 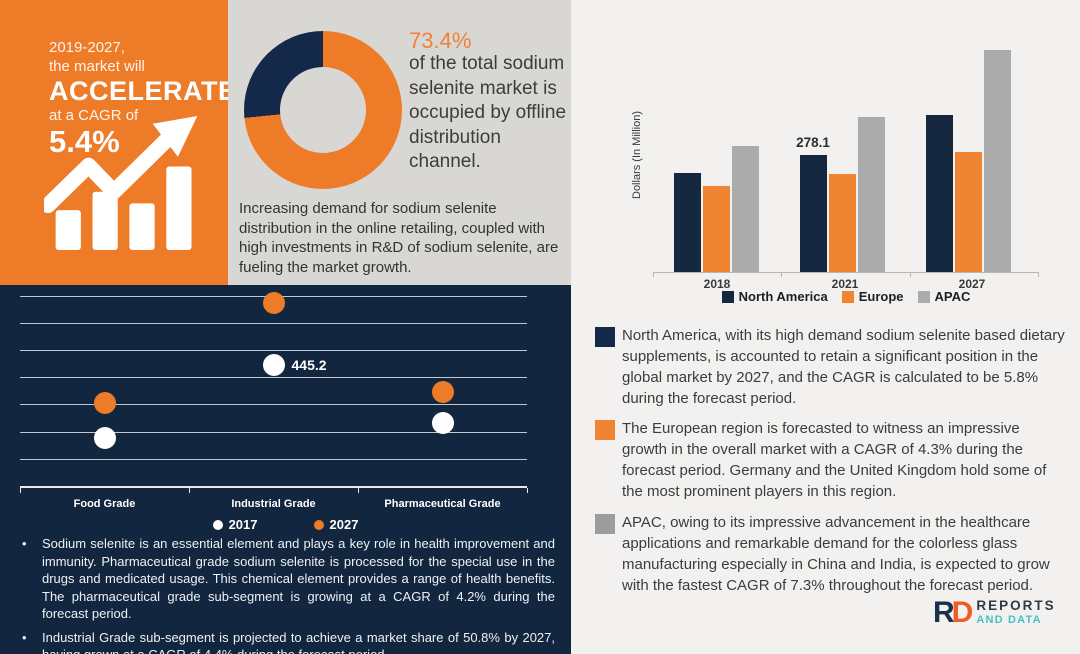 I want to click on reports-and-data-logo: RD REPORTS AND DATA, so click(x=994, y=613).